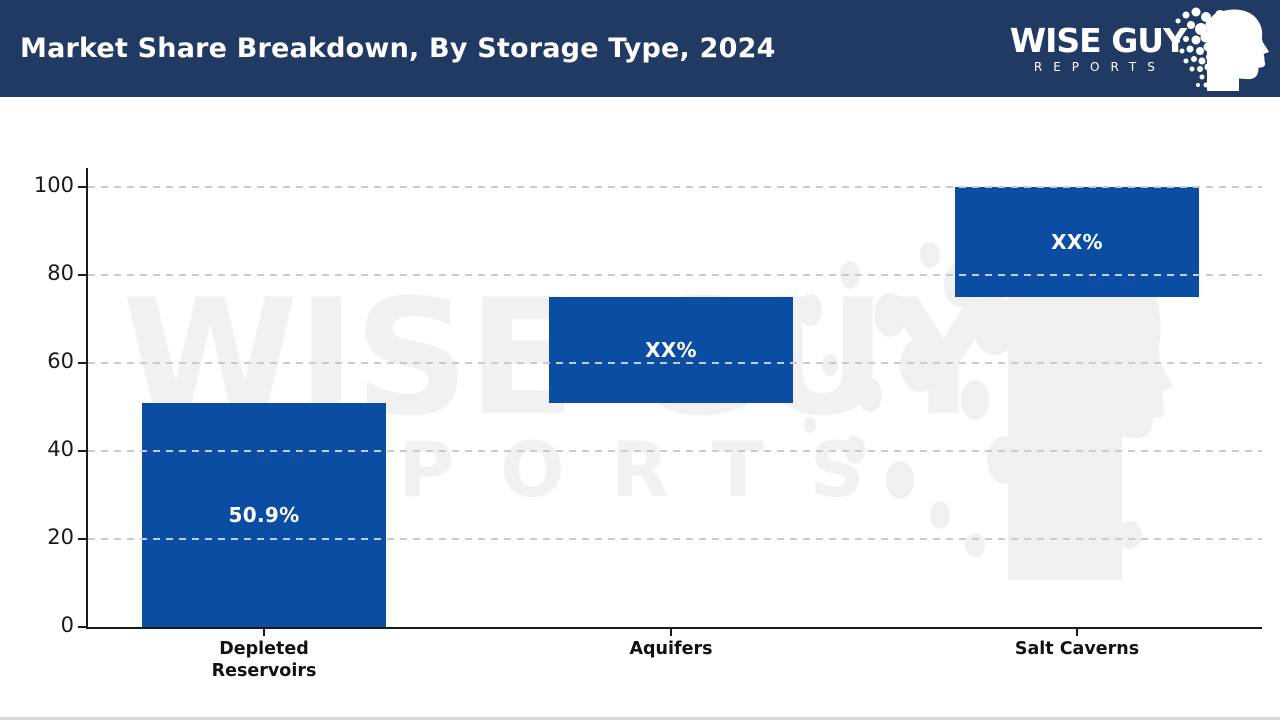 This screenshot has width=1280, height=720. I want to click on x-axis-line, so click(674, 628).